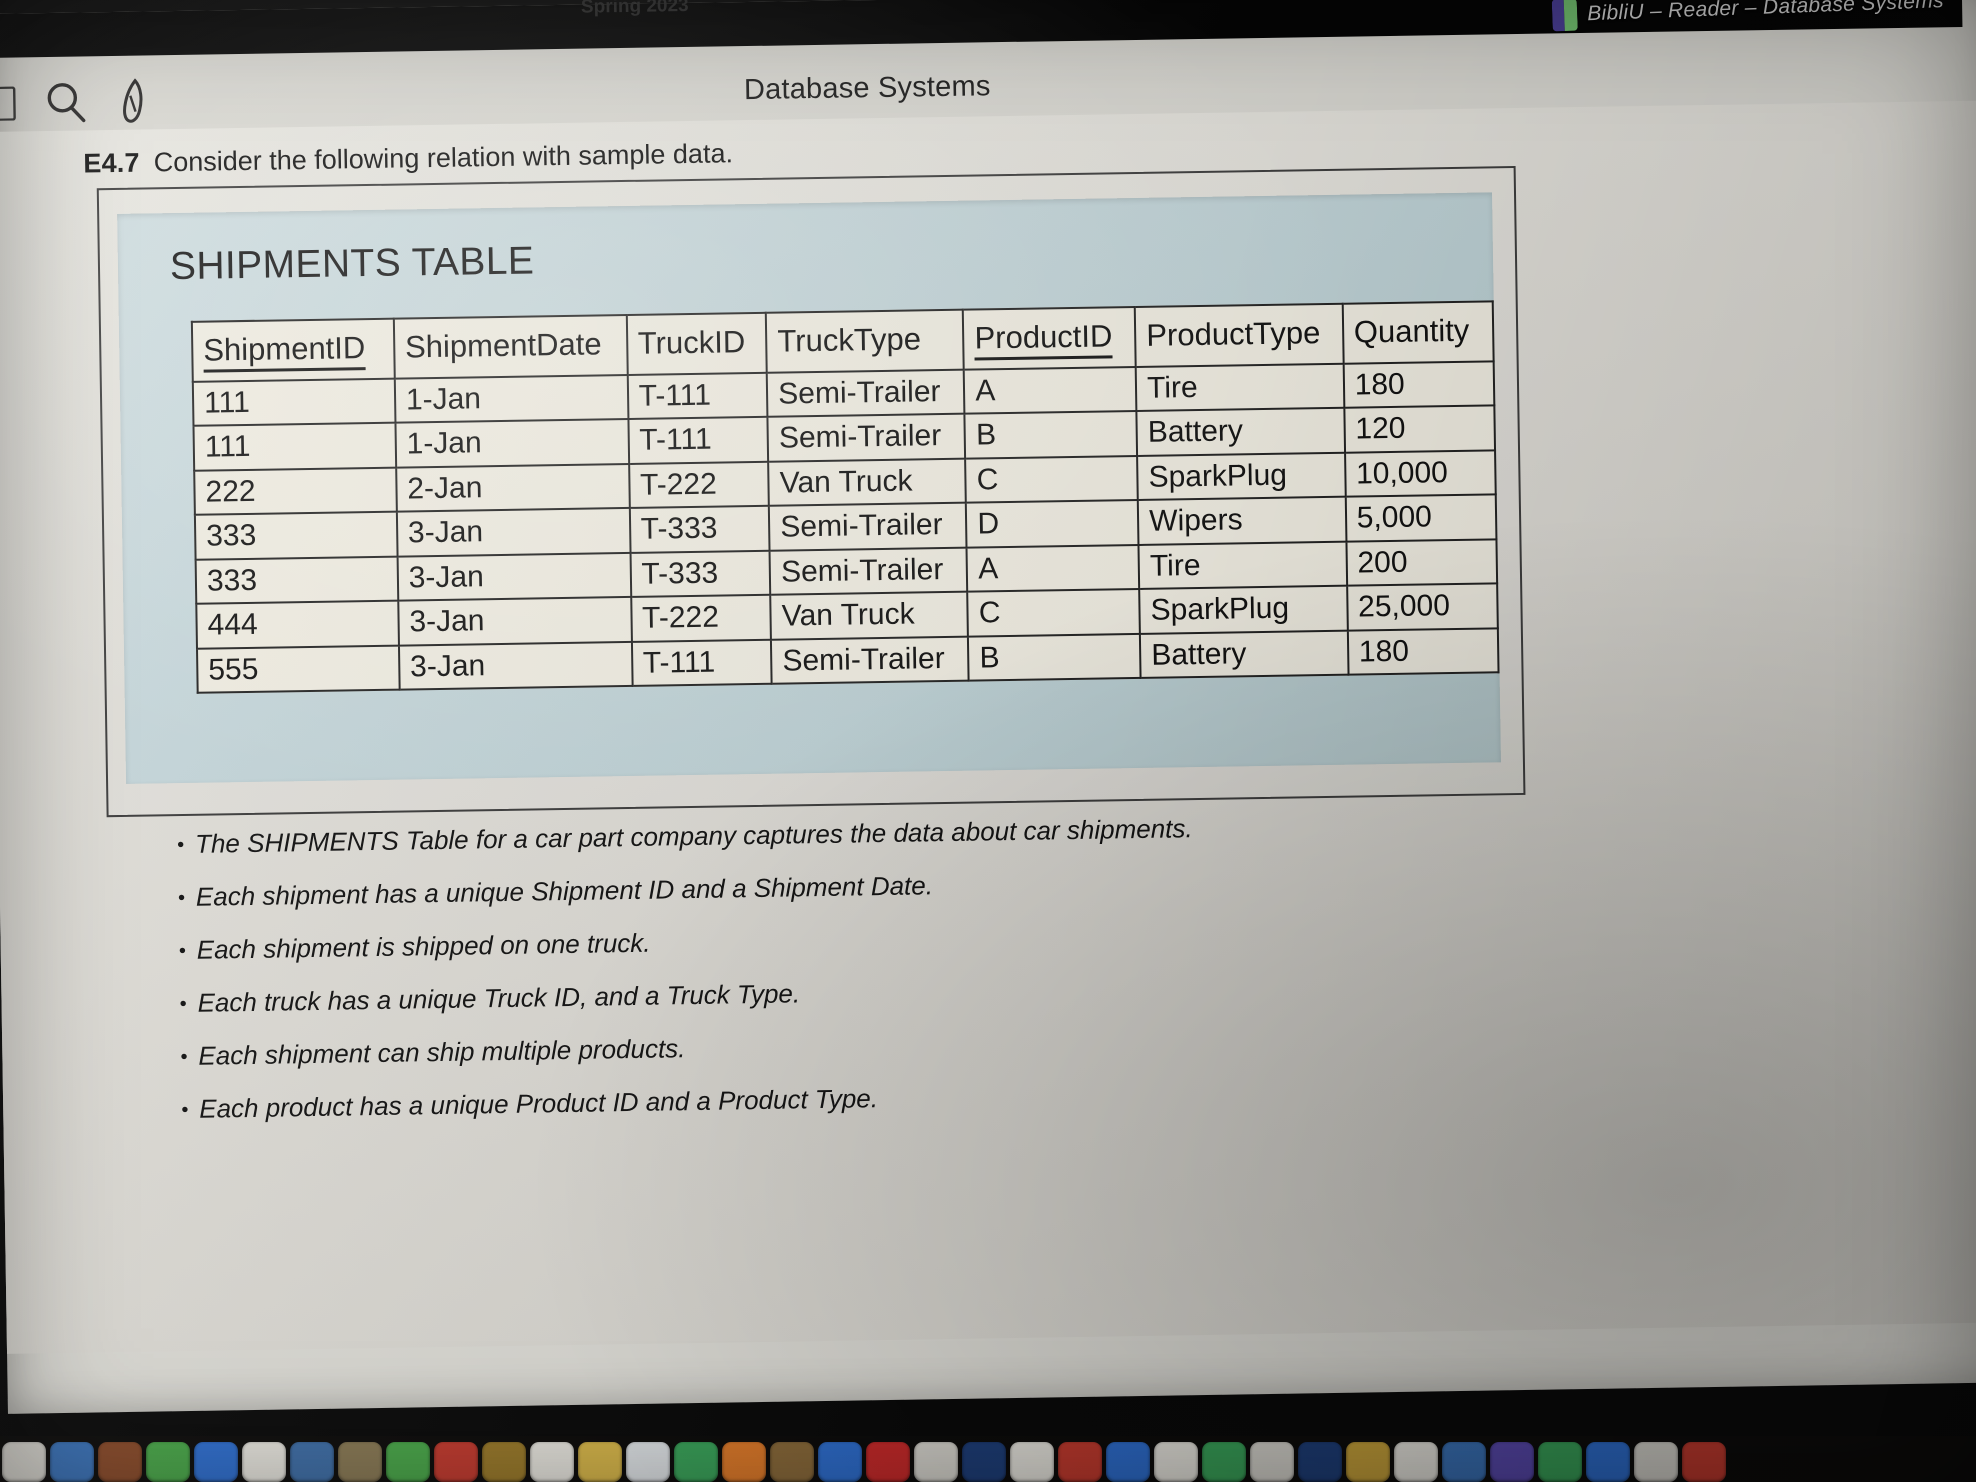 Image resolution: width=1976 pixels, height=1482 pixels. Describe the element at coordinates (700, 574) in the screenshot. I see `table-cell: T-333` at that location.